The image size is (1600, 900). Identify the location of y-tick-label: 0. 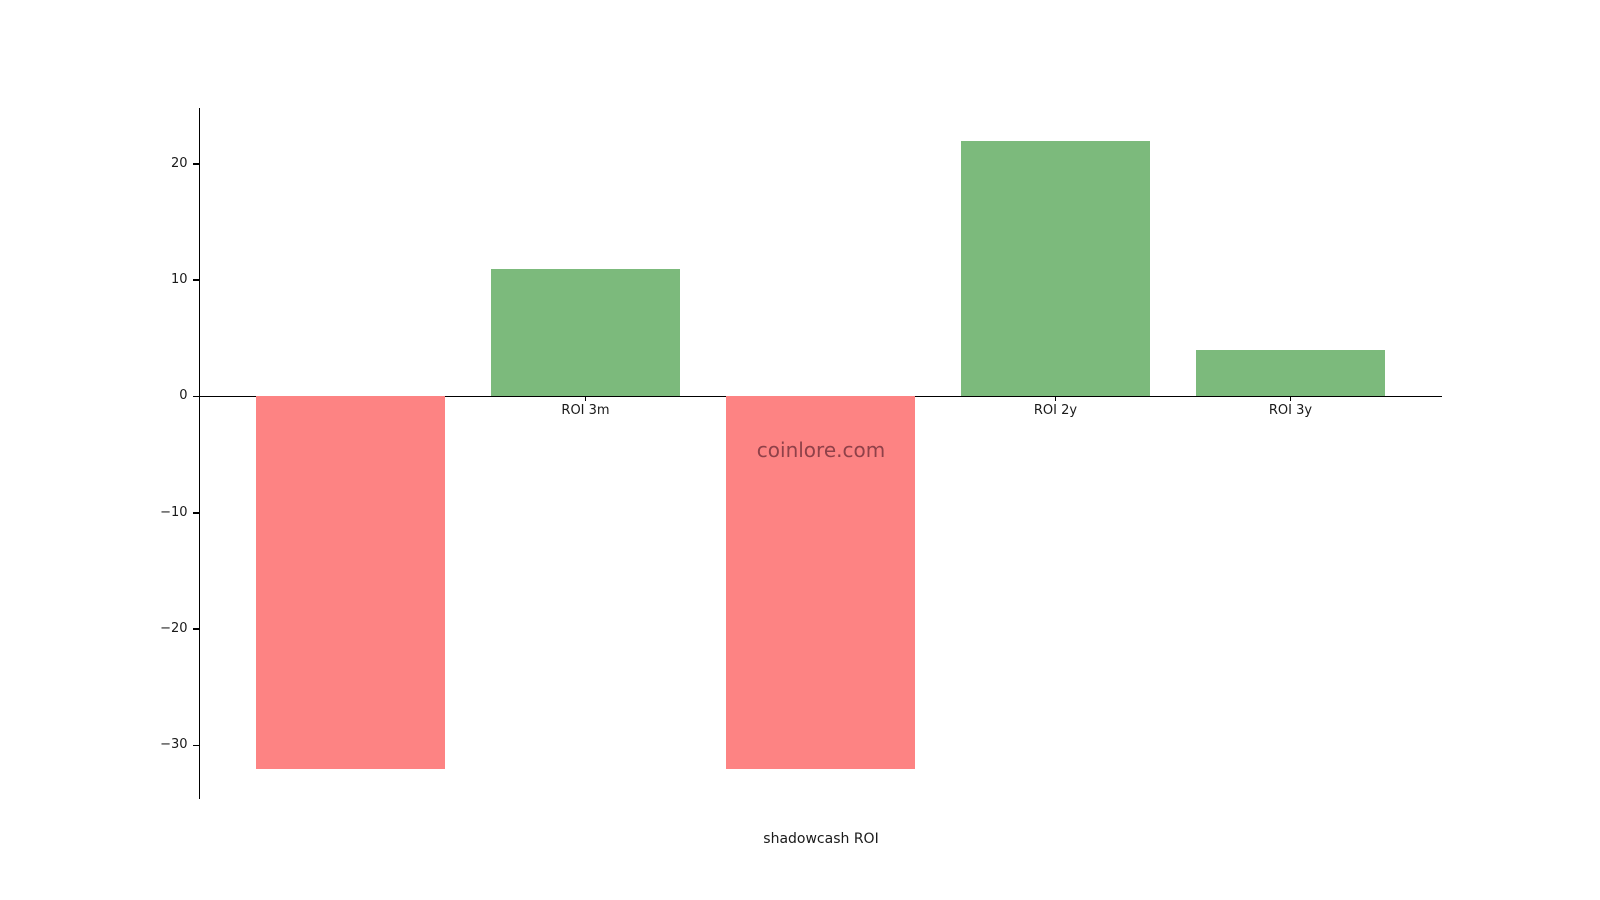
(183, 396).